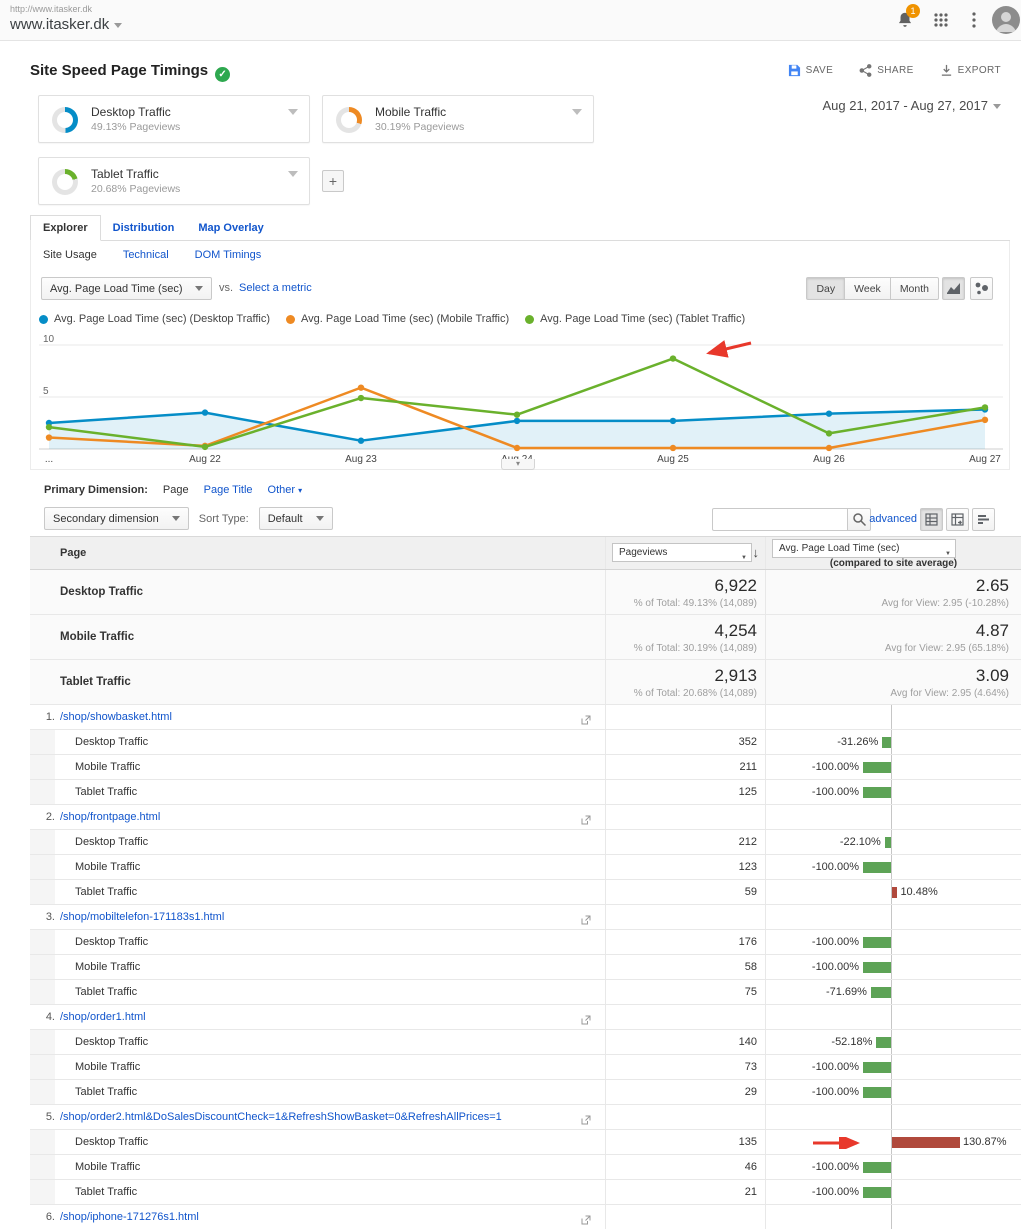 The height and width of the screenshot is (1229, 1021). What do you see at coordinates (275, 288) in the screenshot?
I see `select-metric-link: Select a metric` at bounding box center [275, 288].